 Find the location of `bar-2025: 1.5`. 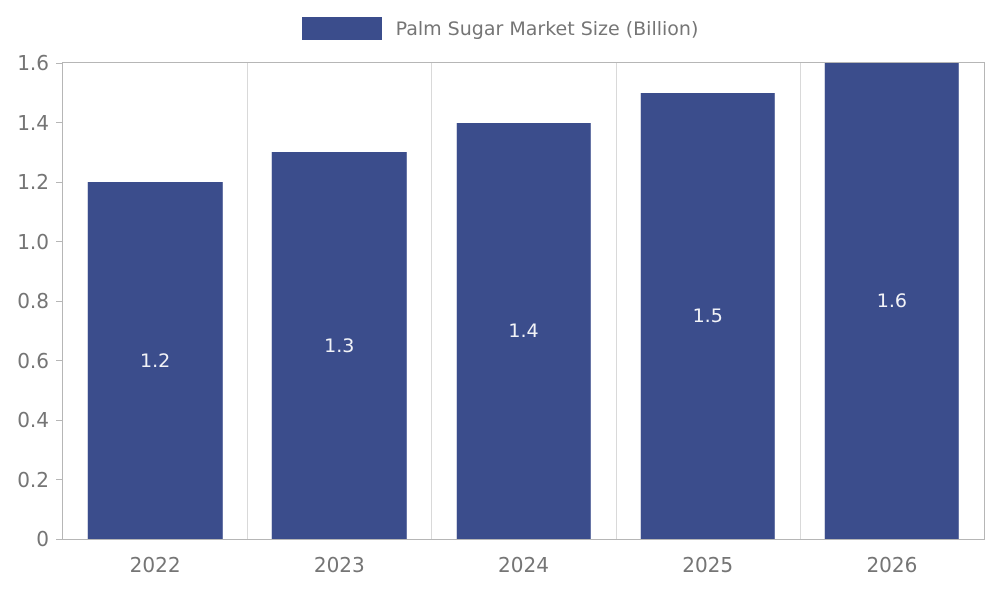

bar-2025: 1.5 is located at coordinates (707, 315).